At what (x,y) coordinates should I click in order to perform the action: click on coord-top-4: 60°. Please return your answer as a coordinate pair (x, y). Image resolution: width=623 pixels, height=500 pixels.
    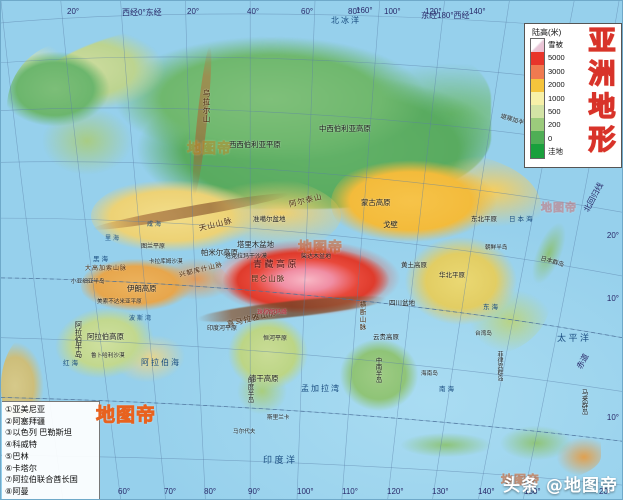
    Looking at the image, I should click on (307, 11).